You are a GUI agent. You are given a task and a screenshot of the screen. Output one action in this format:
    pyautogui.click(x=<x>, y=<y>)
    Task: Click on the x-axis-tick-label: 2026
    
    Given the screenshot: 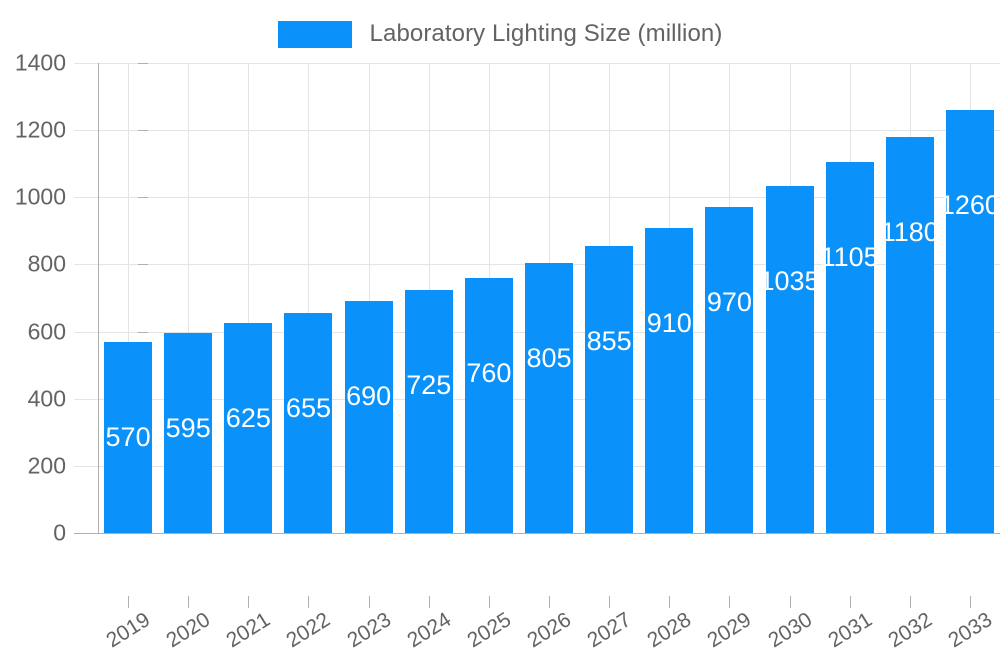 What is the action you would take?
    pyautogui.click(x=549, y=630)
    